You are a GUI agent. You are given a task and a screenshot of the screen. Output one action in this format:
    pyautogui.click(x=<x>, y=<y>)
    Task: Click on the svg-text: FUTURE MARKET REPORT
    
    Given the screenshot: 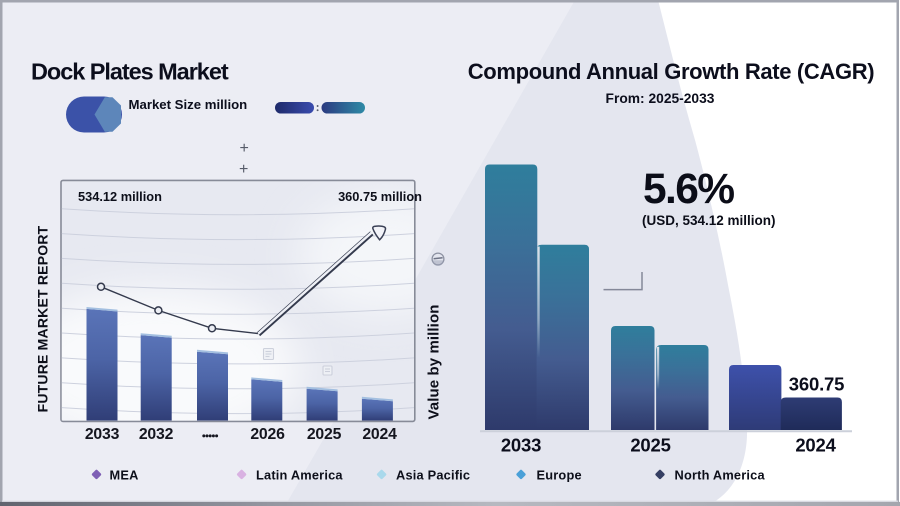 What is the action you would take?
    pyautogui.click(x=43, y=318)
    